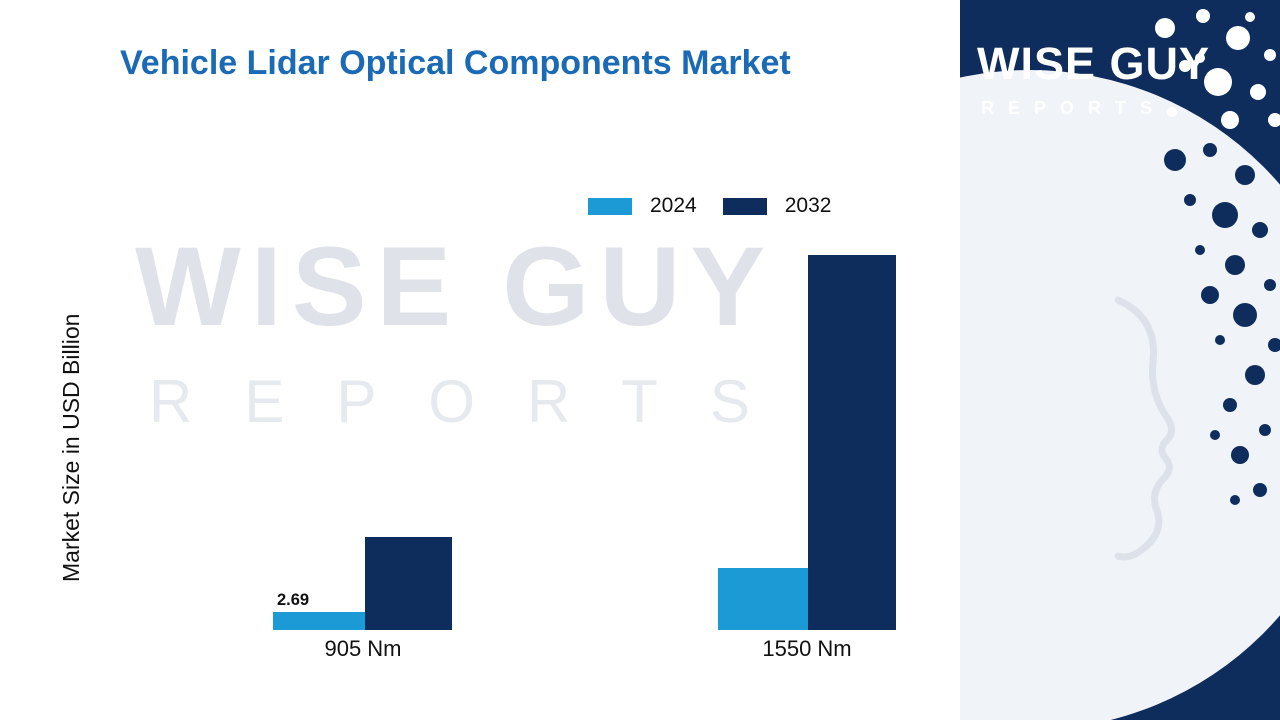 This screenshot has width=1280, height=720. What do you see at coordinates (363, 648) in the screenshot?
I see `category-label-905nm: 905 Nm` at bounding box center [363, 648].